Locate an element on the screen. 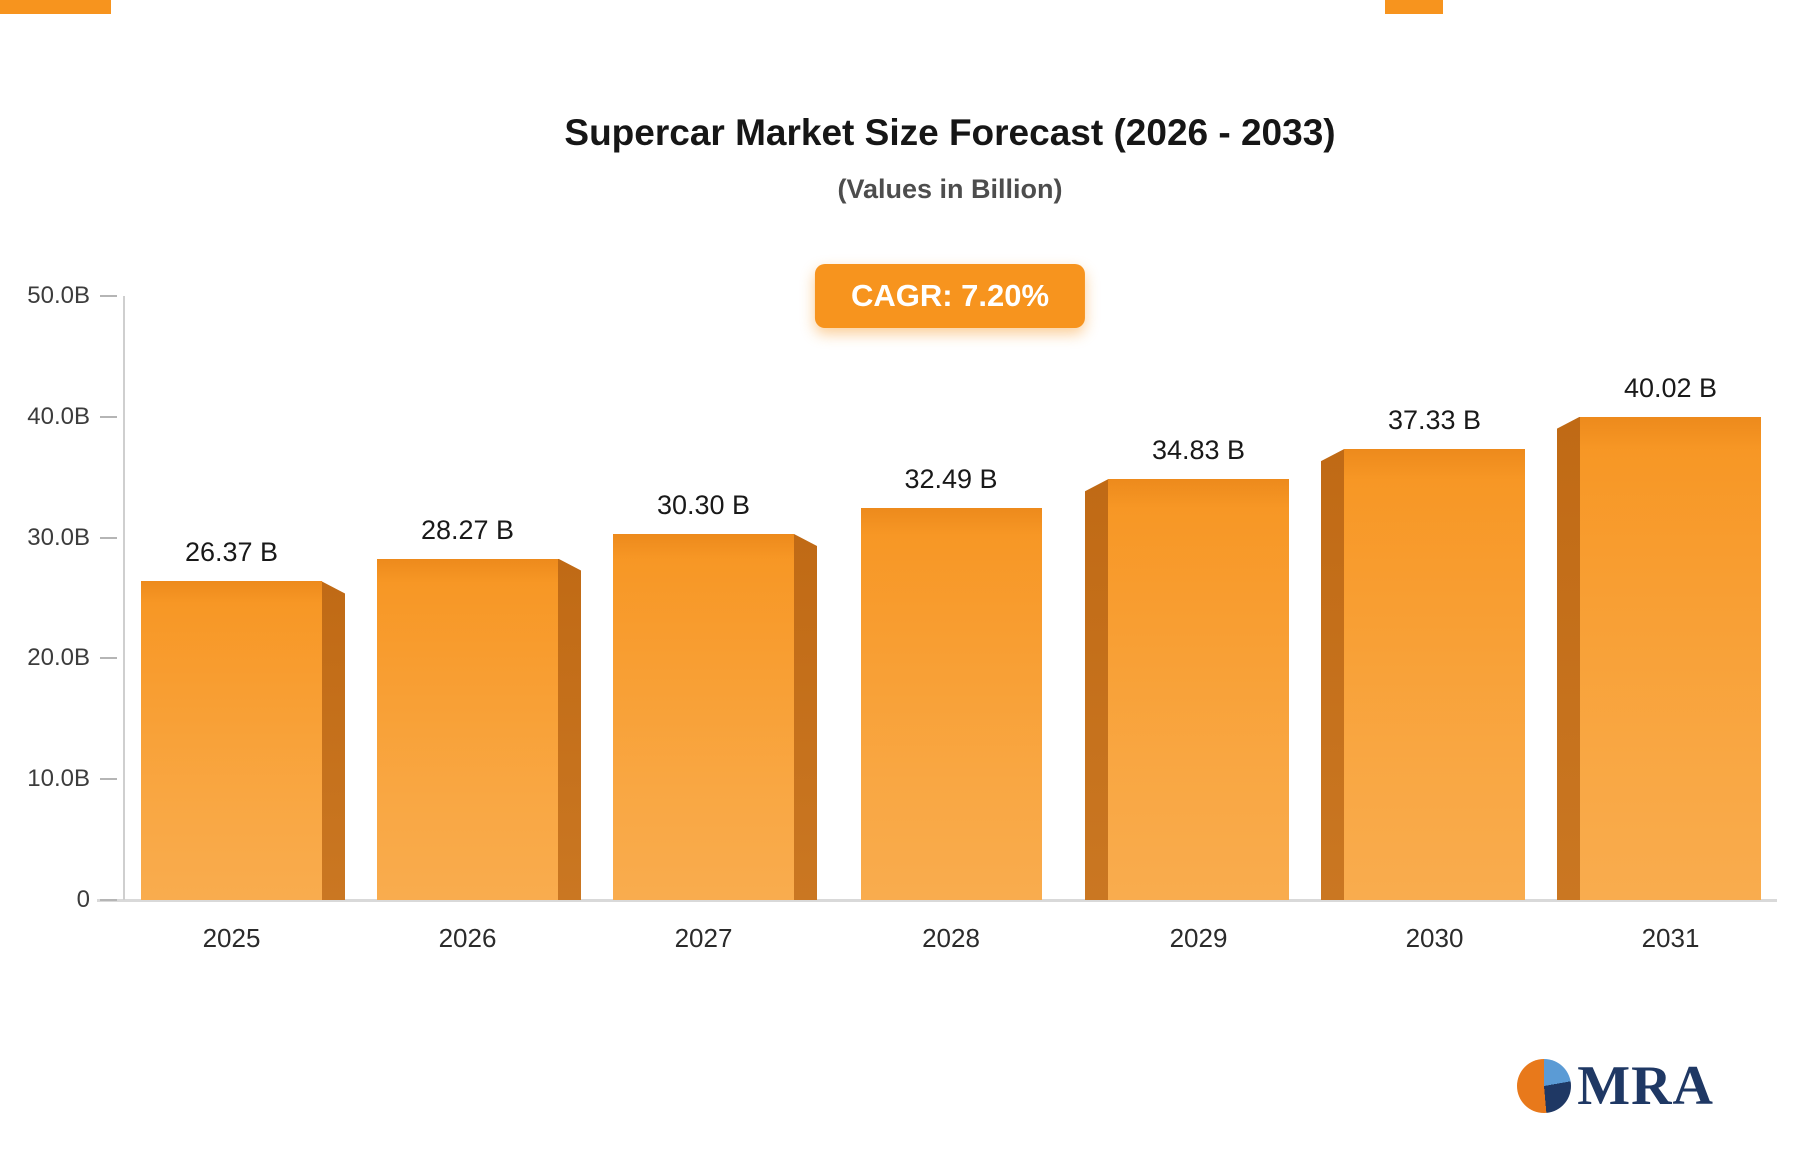 The height and width of the screenshot is (1156, 1800). bar-column: 34.83 B 2029 is located at coordinates (1187, 624).